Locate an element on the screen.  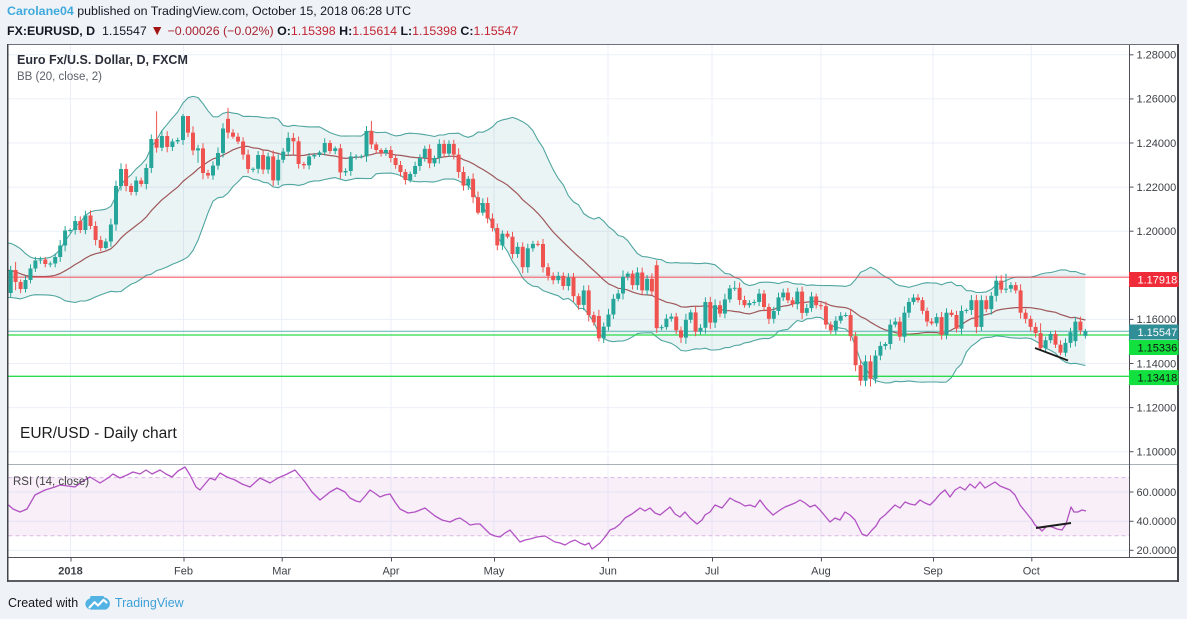
svg-text: 1.14000 is located at coordinates (1157, 364).